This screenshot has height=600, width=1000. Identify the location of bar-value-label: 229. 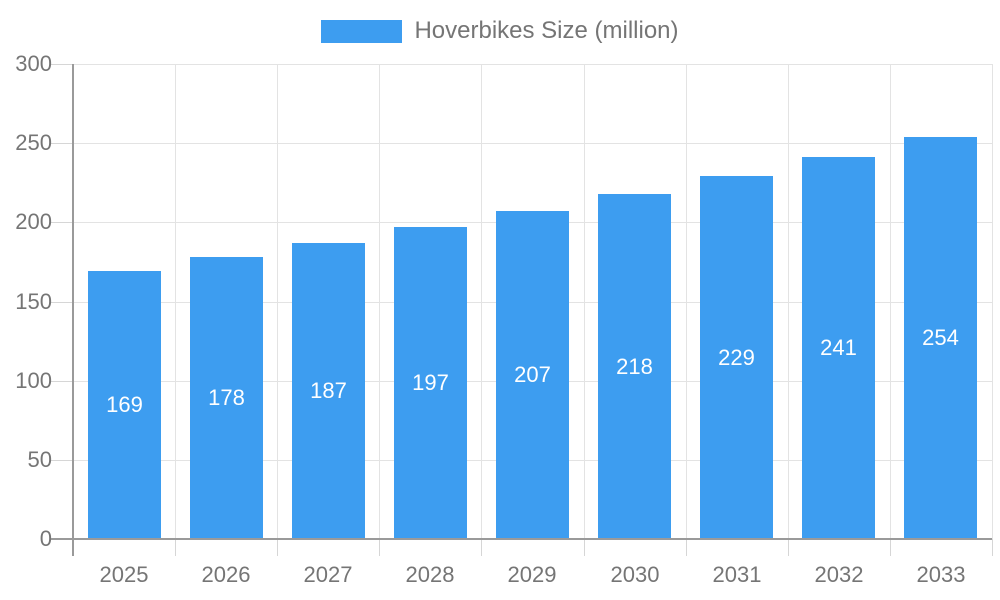
(736, 357).